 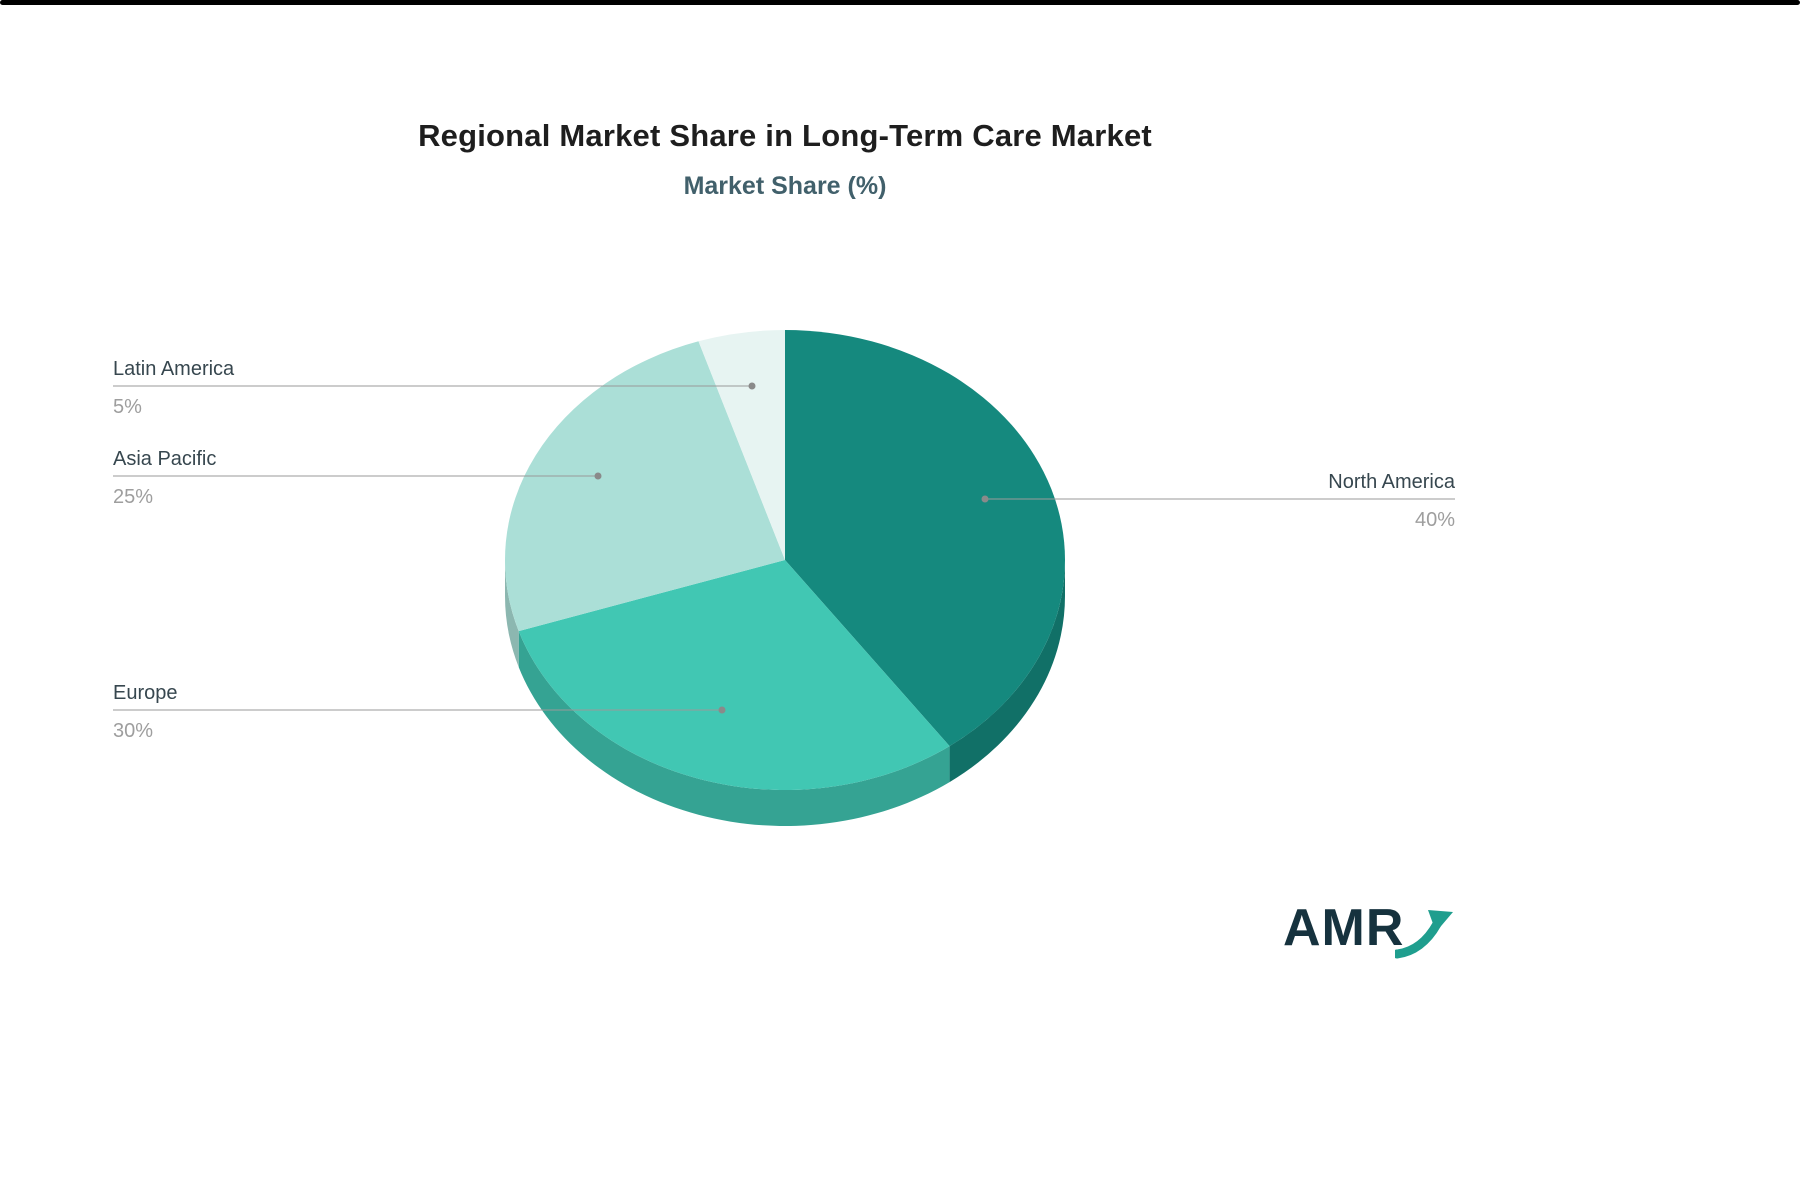 What do you see at coordinates (1424, 934) in the screenshot?
I see `amr-logo-arrow-icon` at bounding box center [1424, 934].